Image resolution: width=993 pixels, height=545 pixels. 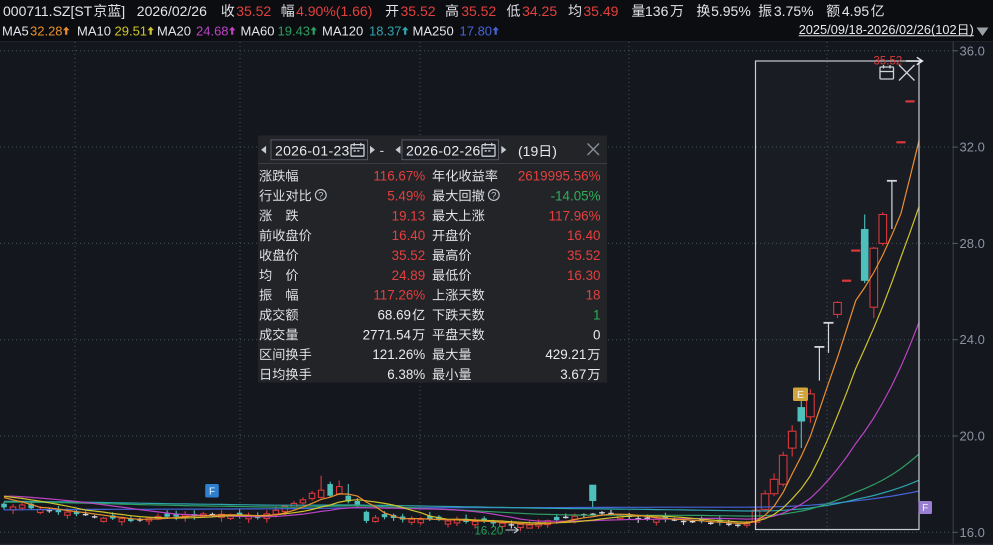 What do you see at coordinates (855, 11) in the screenshot?
I see `svg-text: 4.95` at bounding box center [855, 11].